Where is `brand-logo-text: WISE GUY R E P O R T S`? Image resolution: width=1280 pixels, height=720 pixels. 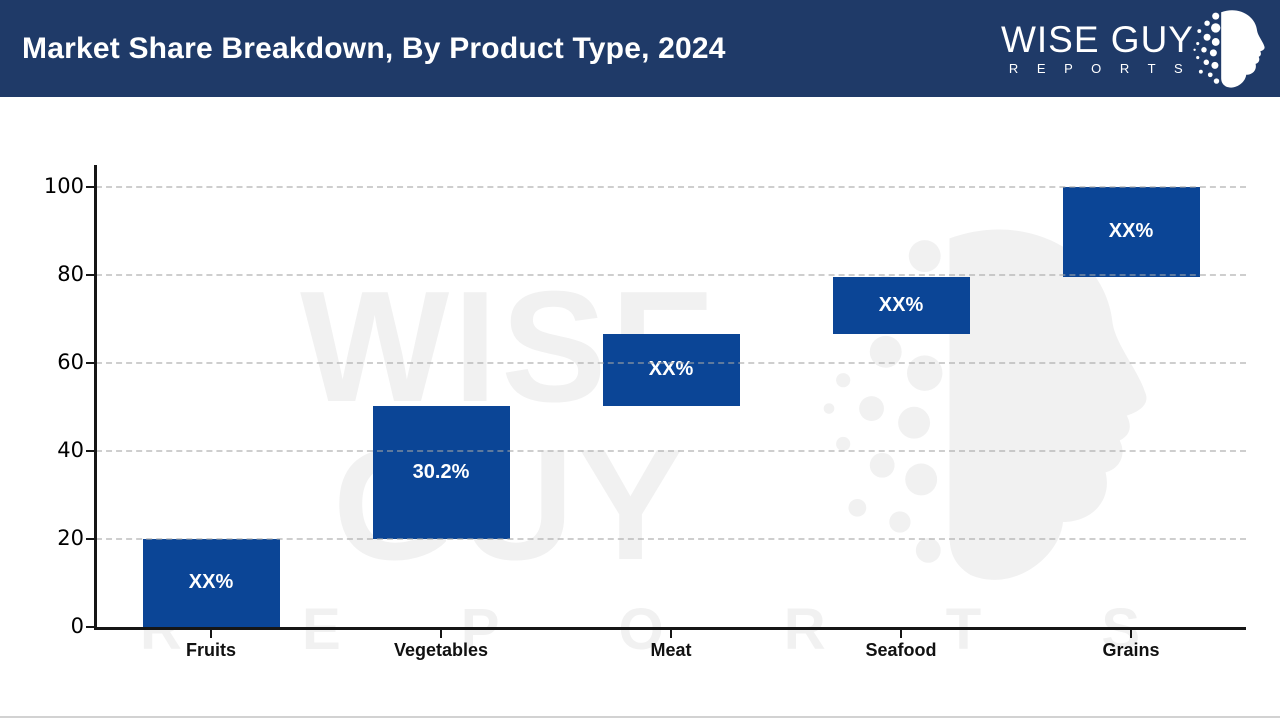 brand-logo-text: WISE GUY R E P O R T S is located at coordinates (1097, 48).